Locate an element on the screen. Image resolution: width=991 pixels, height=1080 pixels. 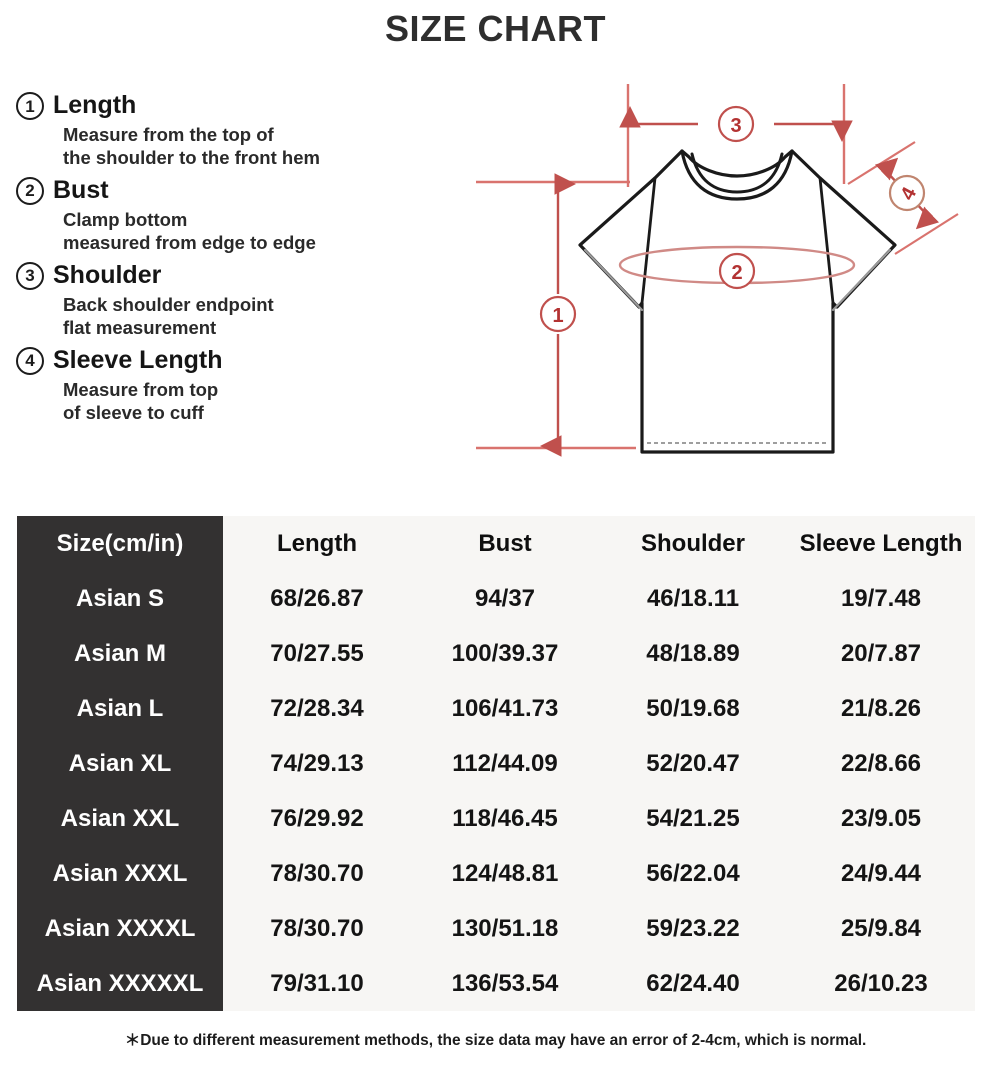
marker-1-label: 1 is located at coordinates (557, 316).